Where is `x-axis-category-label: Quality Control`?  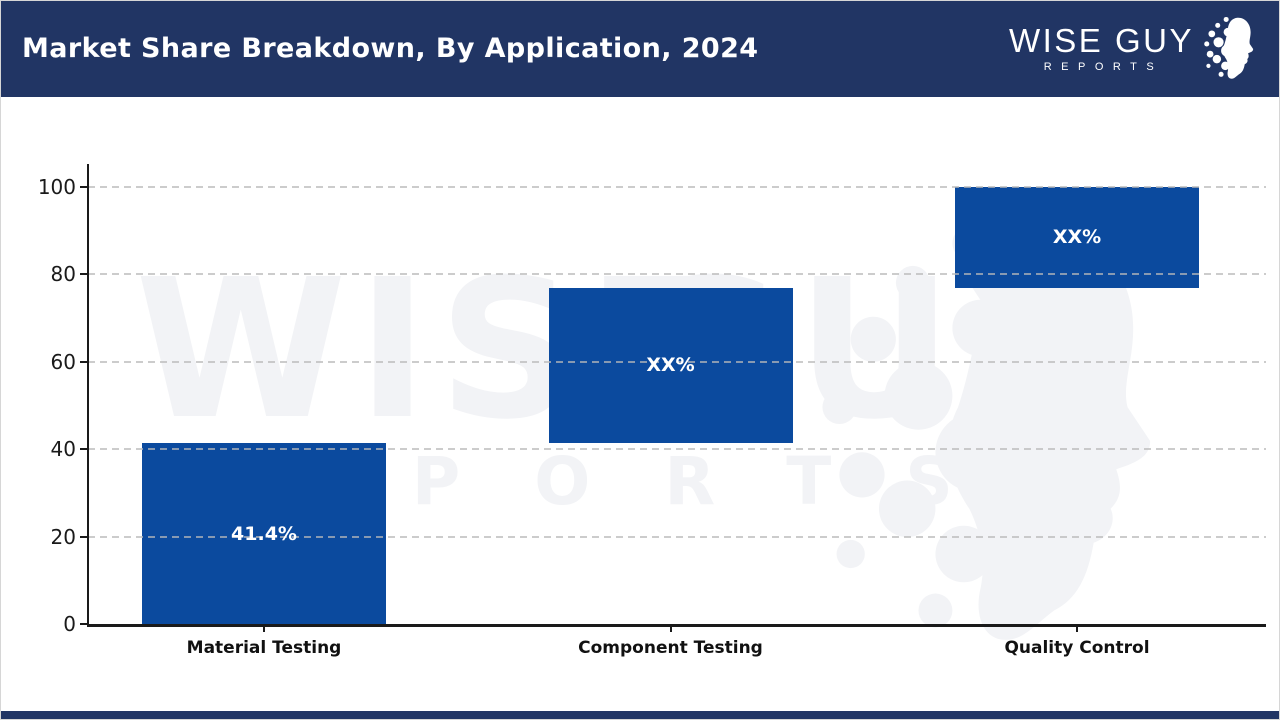
x-axis-category-label: Quality Control is located at coordinates (1077, 648).